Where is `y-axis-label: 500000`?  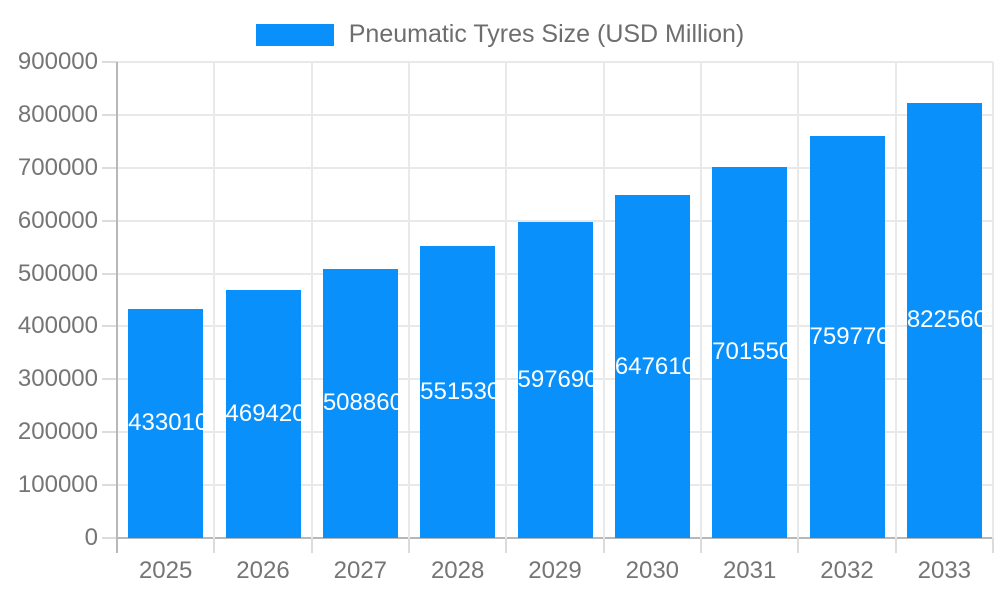
y-axis-label: 500000 is located at coordinates (57, 273).